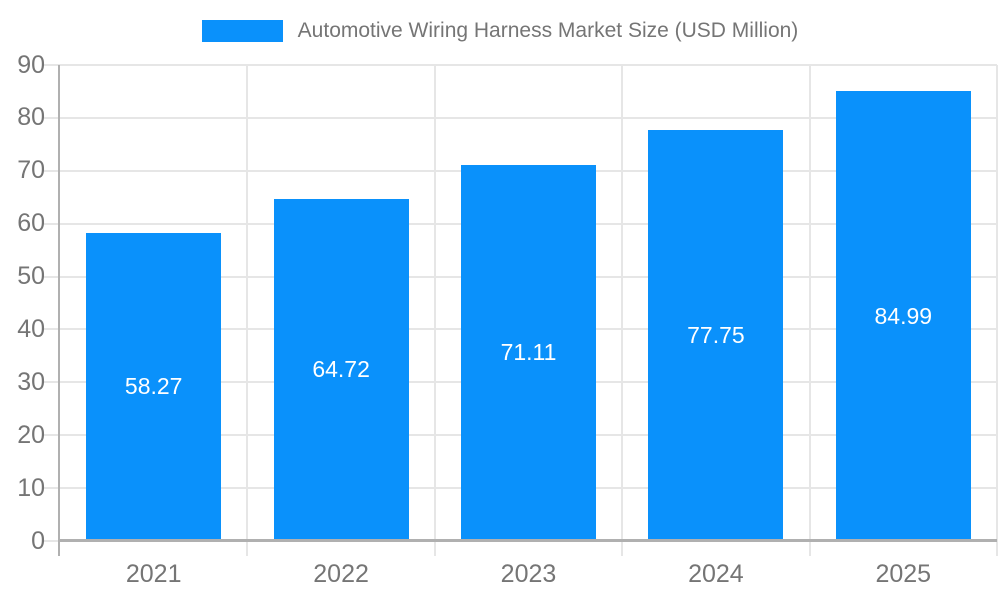  I want to click on bar-value-label: 84.99, so click(903, 315).